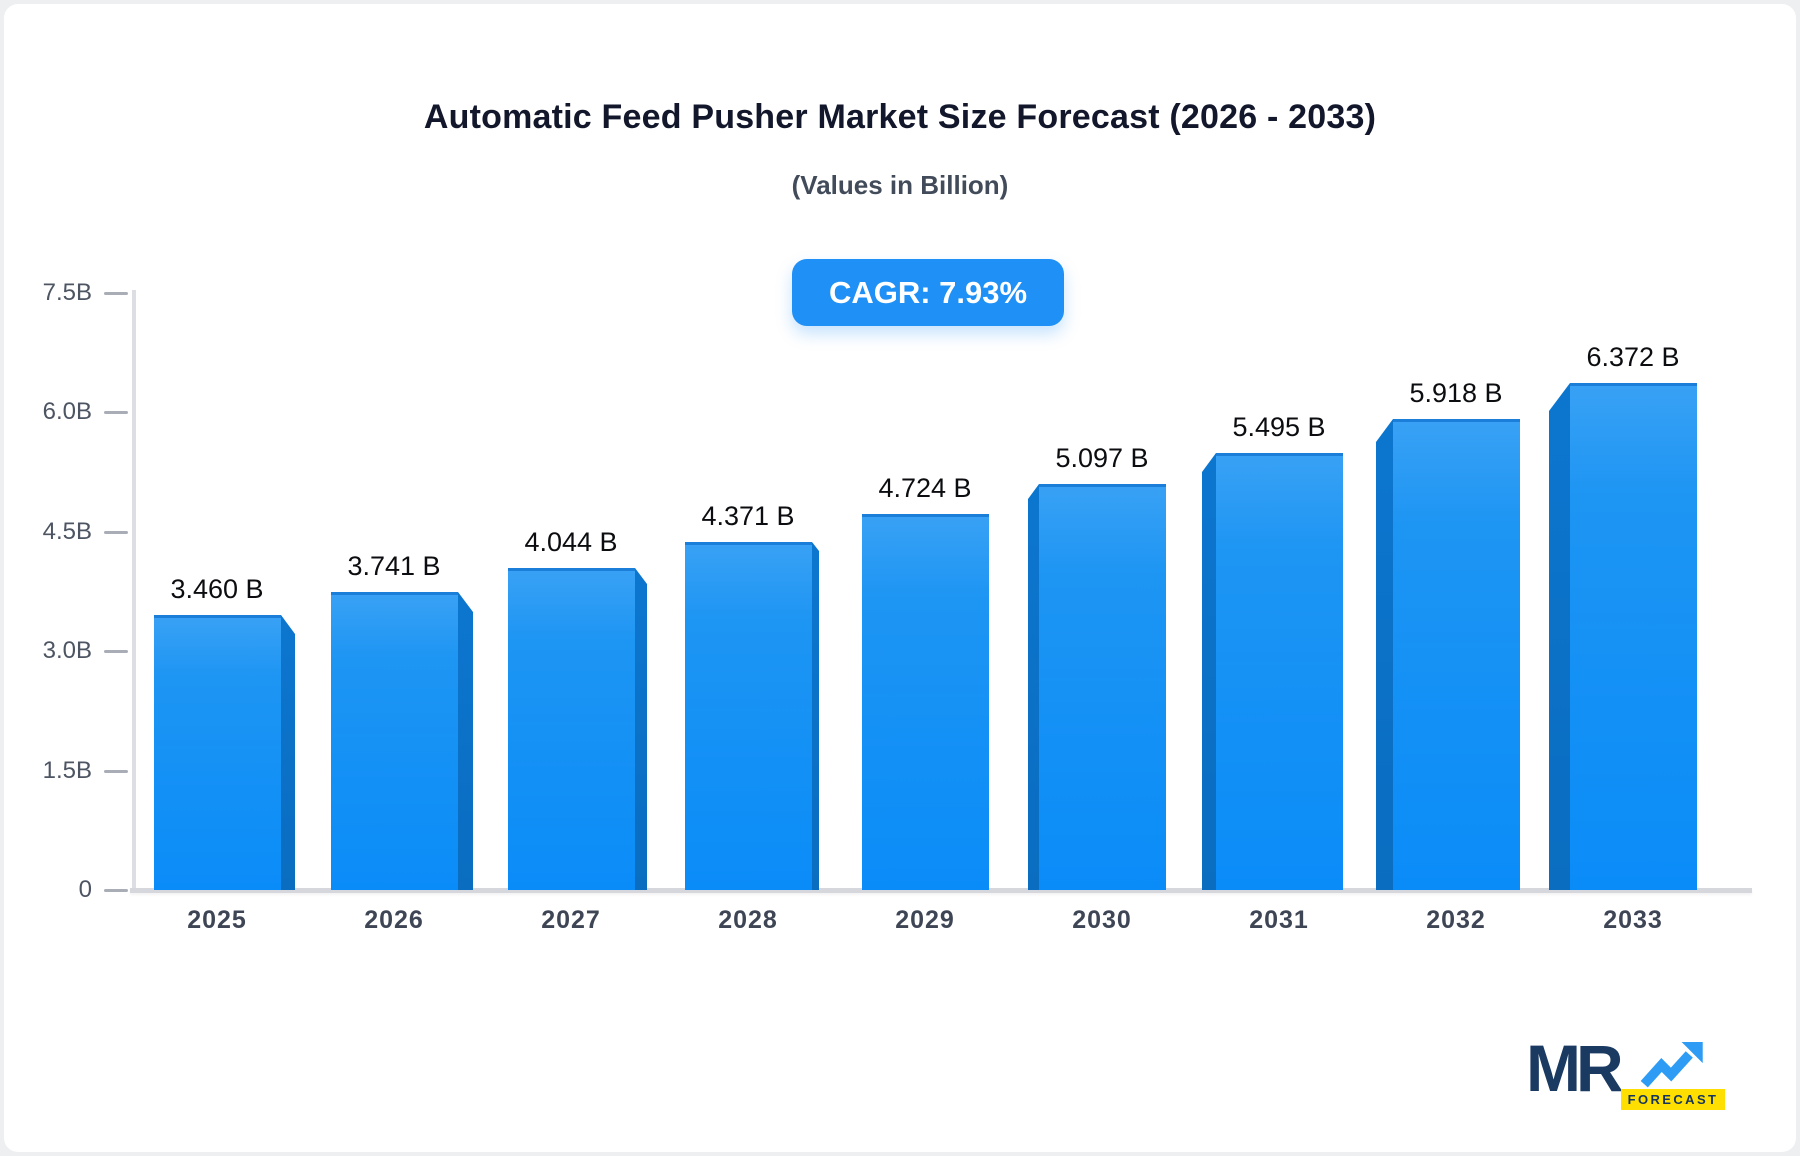 The image size is (1800, 1156). I want to click on y-axis-line, so click(134, 591).